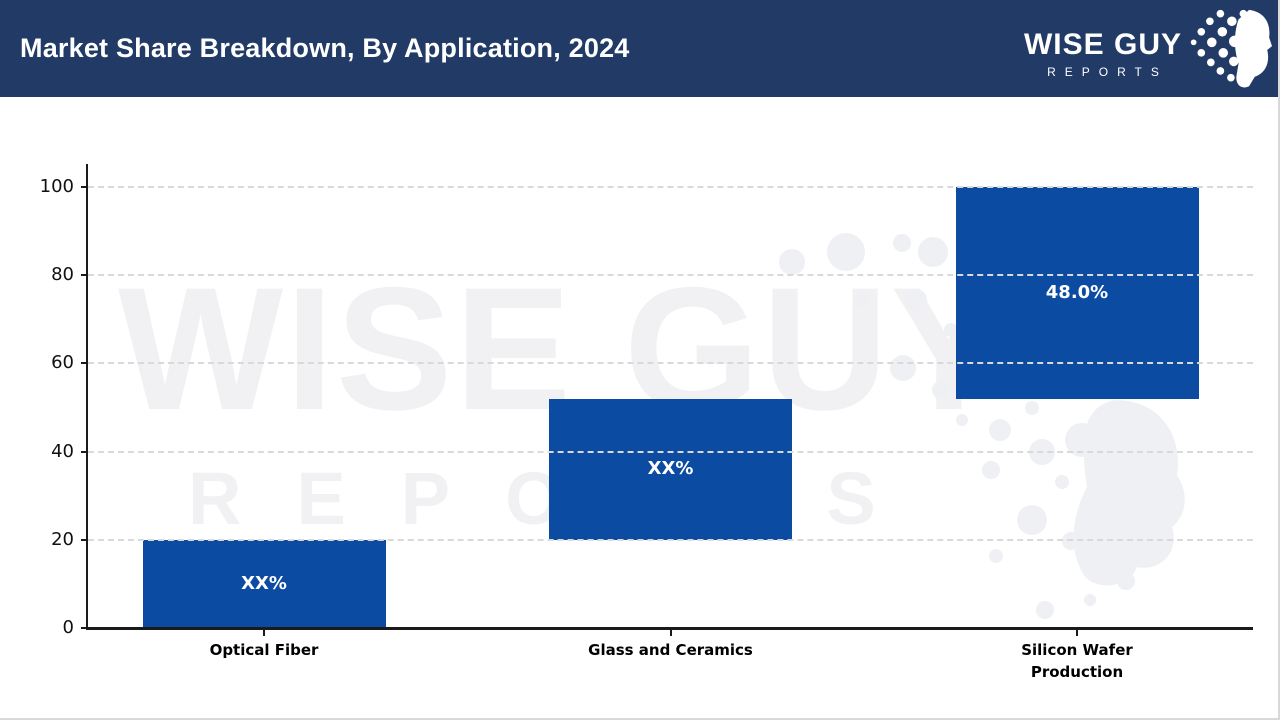  I want to click on y-tick-label: 40, so click(62, 451).